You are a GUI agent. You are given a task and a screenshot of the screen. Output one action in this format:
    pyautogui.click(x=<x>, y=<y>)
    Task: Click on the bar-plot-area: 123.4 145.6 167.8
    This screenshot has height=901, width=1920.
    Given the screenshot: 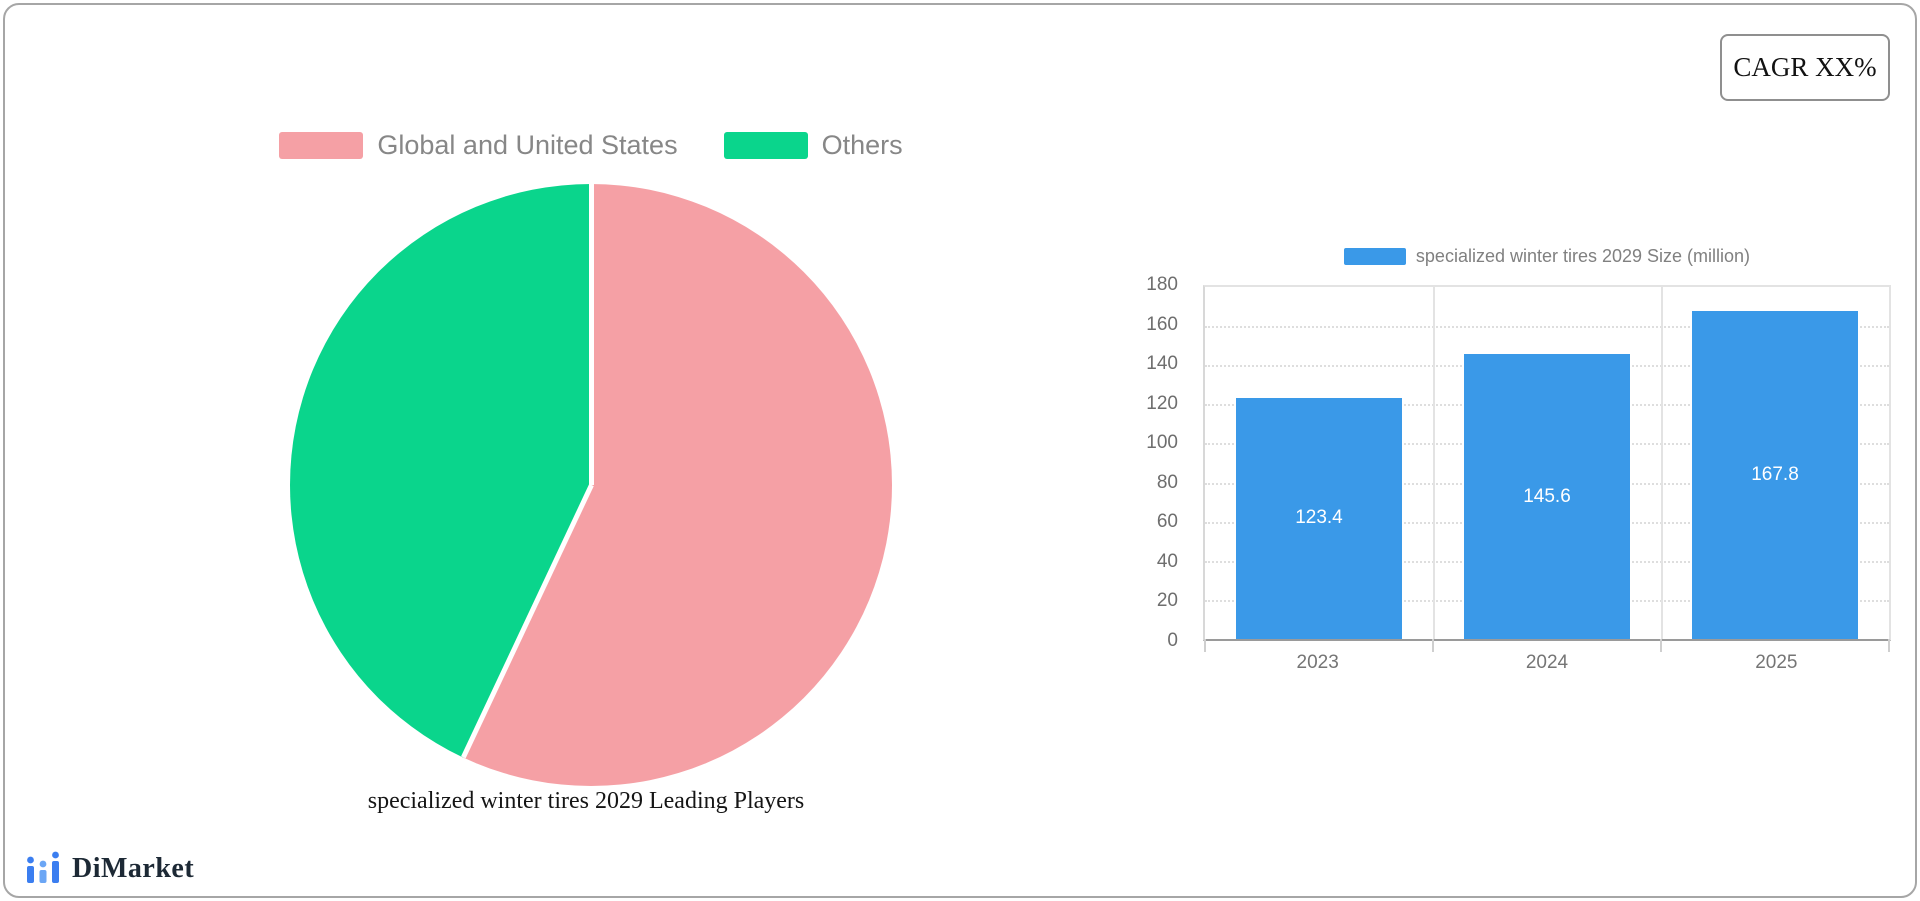 What is the action you would take?
    pyautogui.click(x=1547, y=468)
    